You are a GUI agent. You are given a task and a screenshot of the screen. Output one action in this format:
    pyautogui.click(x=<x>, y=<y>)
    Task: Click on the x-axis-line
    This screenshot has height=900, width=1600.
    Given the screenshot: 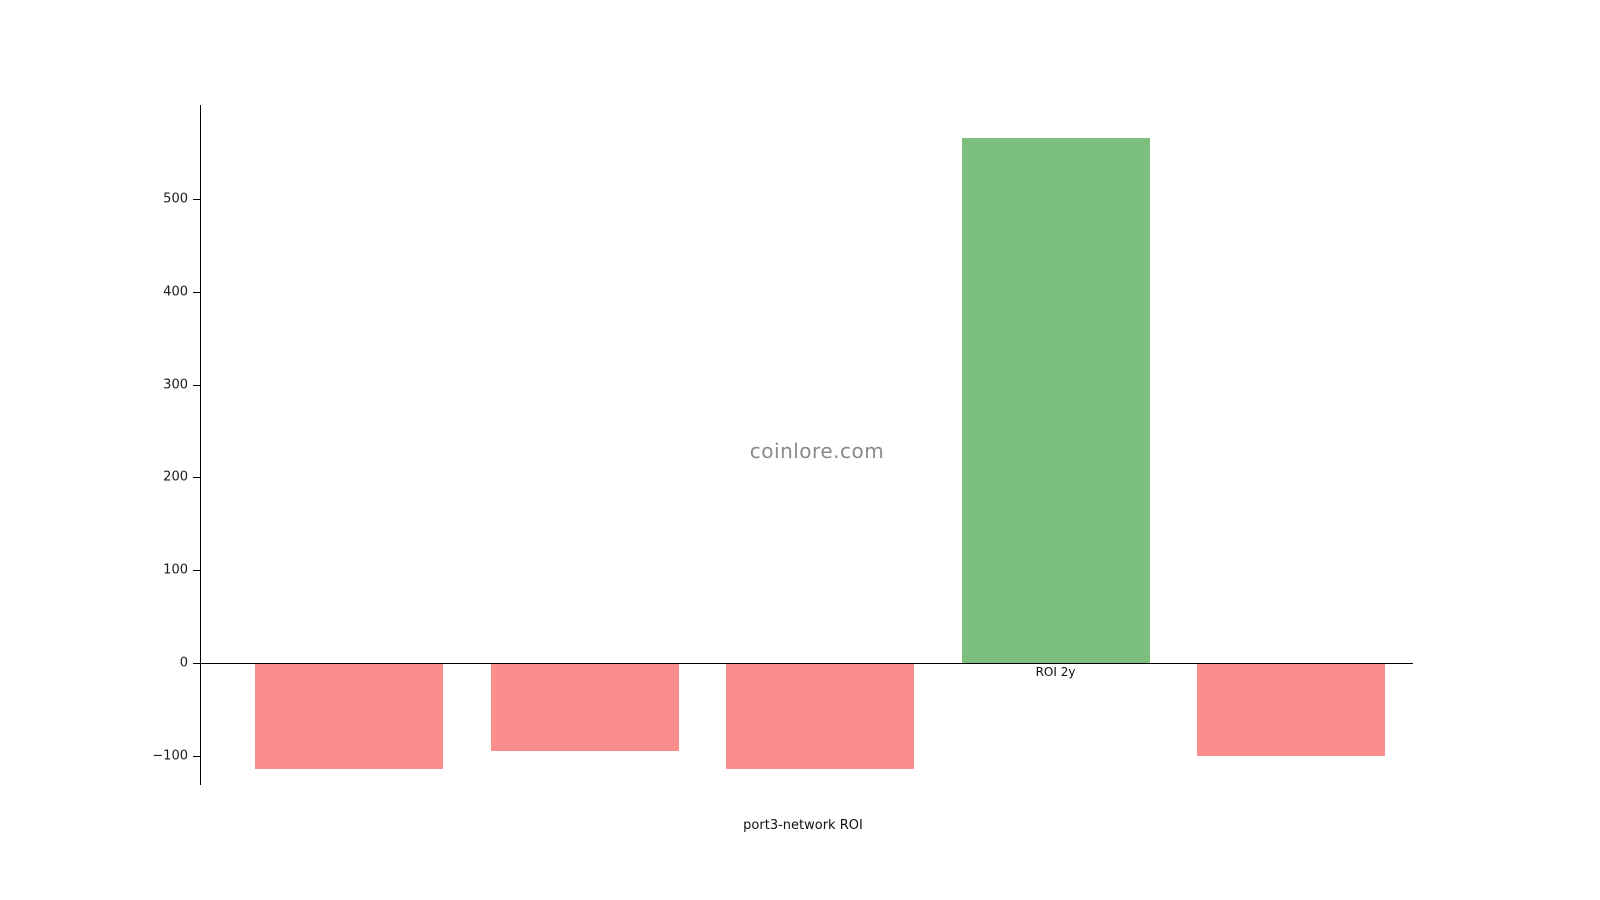 What is the action you would take?
    pyautogui.click(x=806, y=663)
    